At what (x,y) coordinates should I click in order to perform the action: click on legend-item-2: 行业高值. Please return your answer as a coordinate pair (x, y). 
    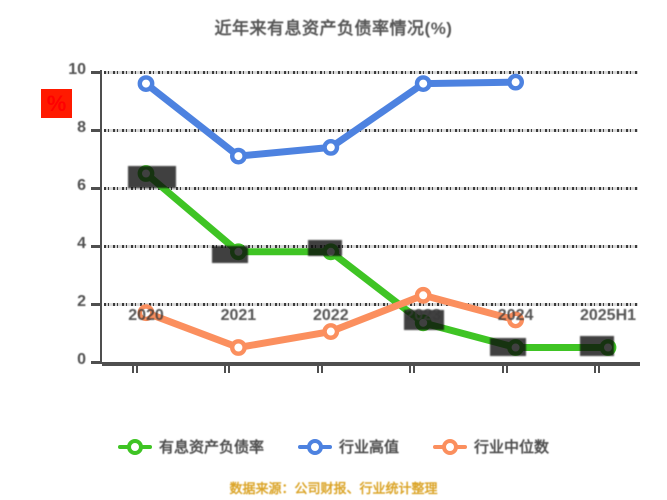
    Looking at the image, I should click on (348, 446).